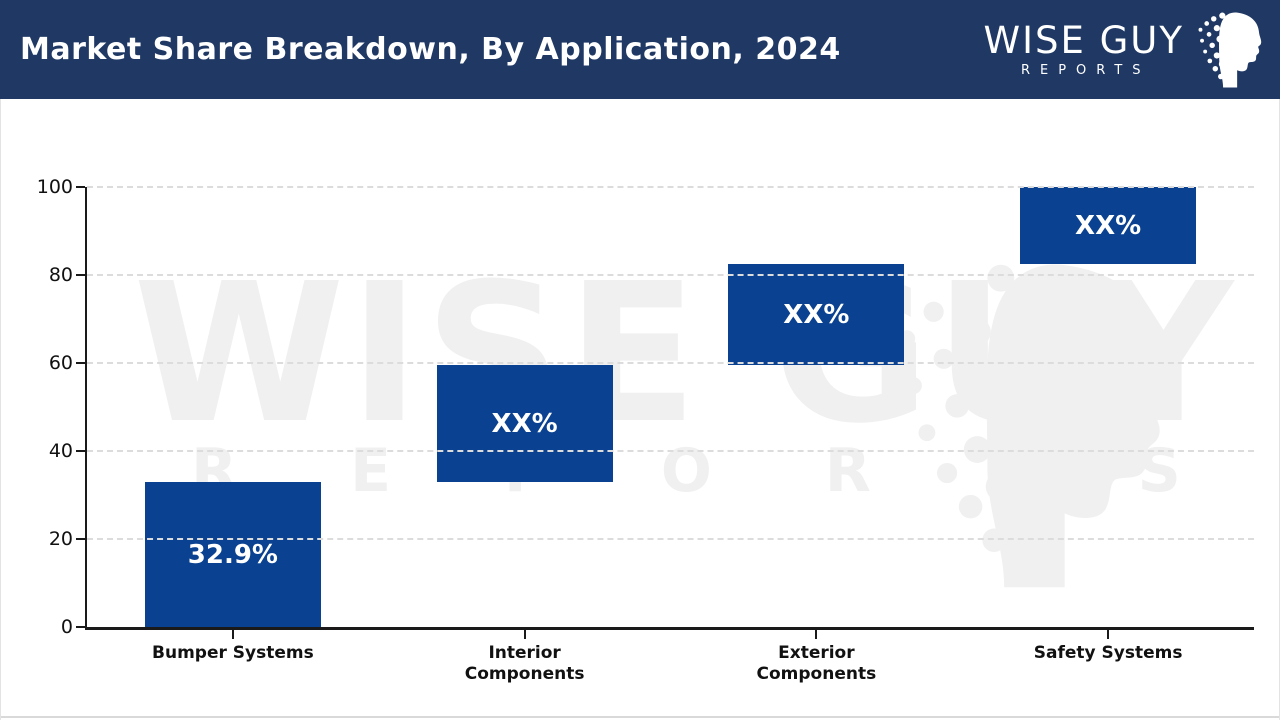 The height and width of the screenshot is (720, 1280). What do you see at coordinates (1033, 426) in the screenshot?
I see `watermark-head-icon` at bounding box center [1033, 426].